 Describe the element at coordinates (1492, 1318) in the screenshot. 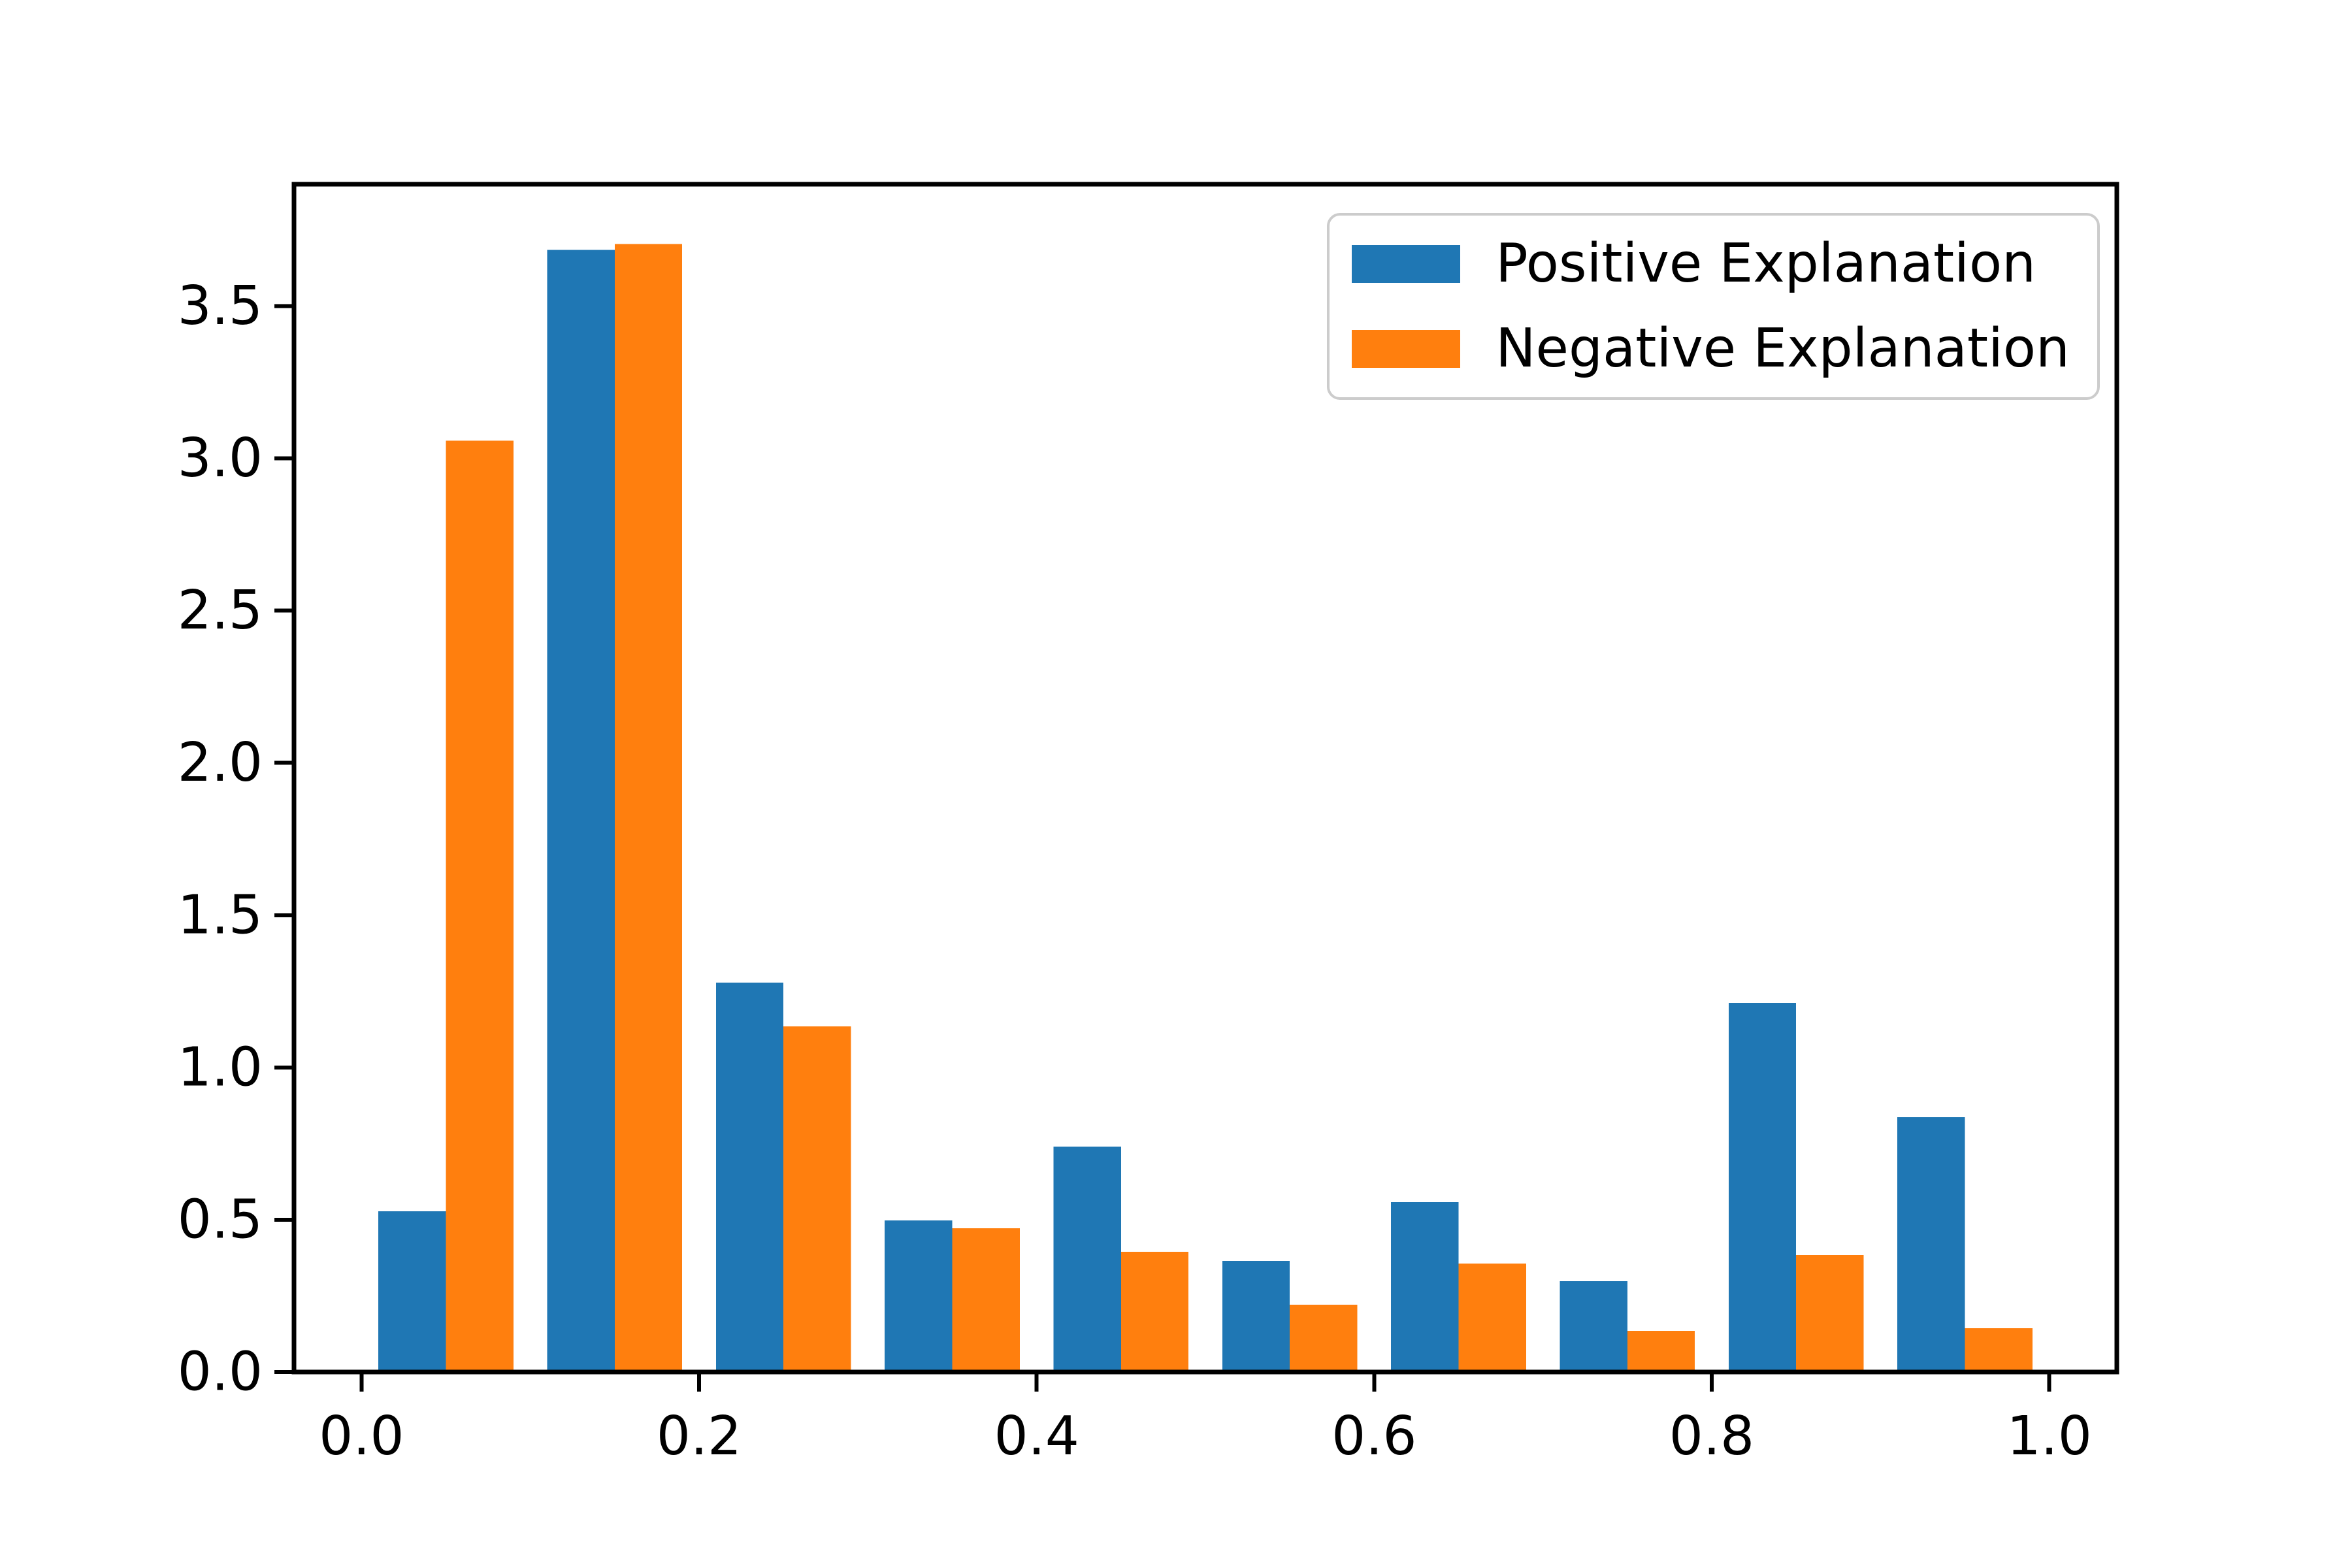

I see `bar-negative-bin6` at that location.